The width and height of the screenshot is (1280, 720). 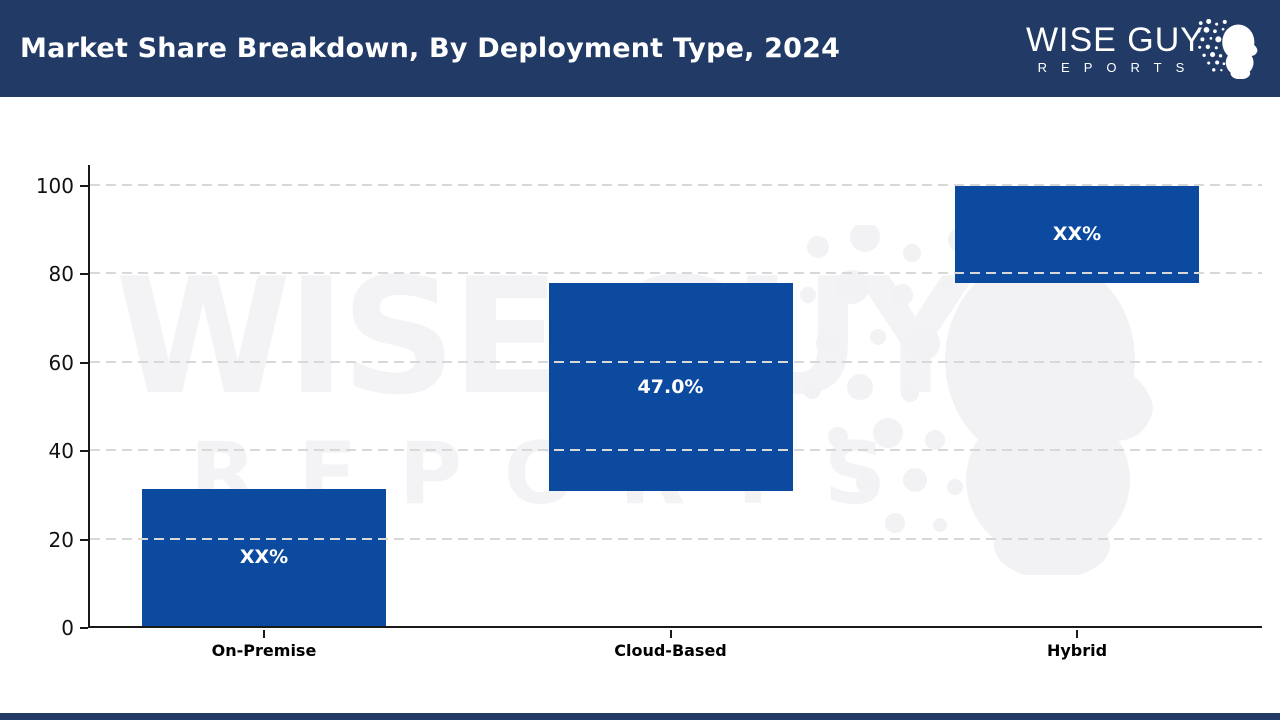 I want to click on y-tick-label: 40, so click(x=61, y=451).